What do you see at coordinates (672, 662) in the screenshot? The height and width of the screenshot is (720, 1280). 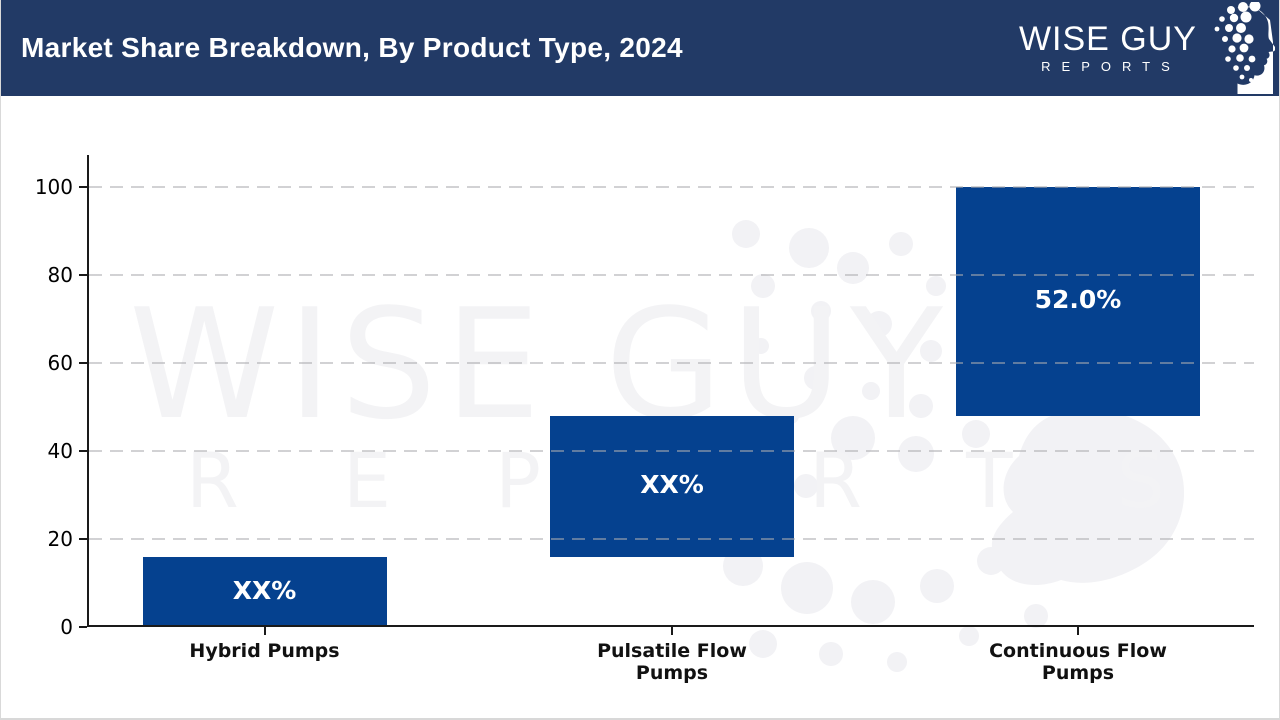 I see `category-label: Pulsatile Flow Pumps` at bounding box center [672, 662].